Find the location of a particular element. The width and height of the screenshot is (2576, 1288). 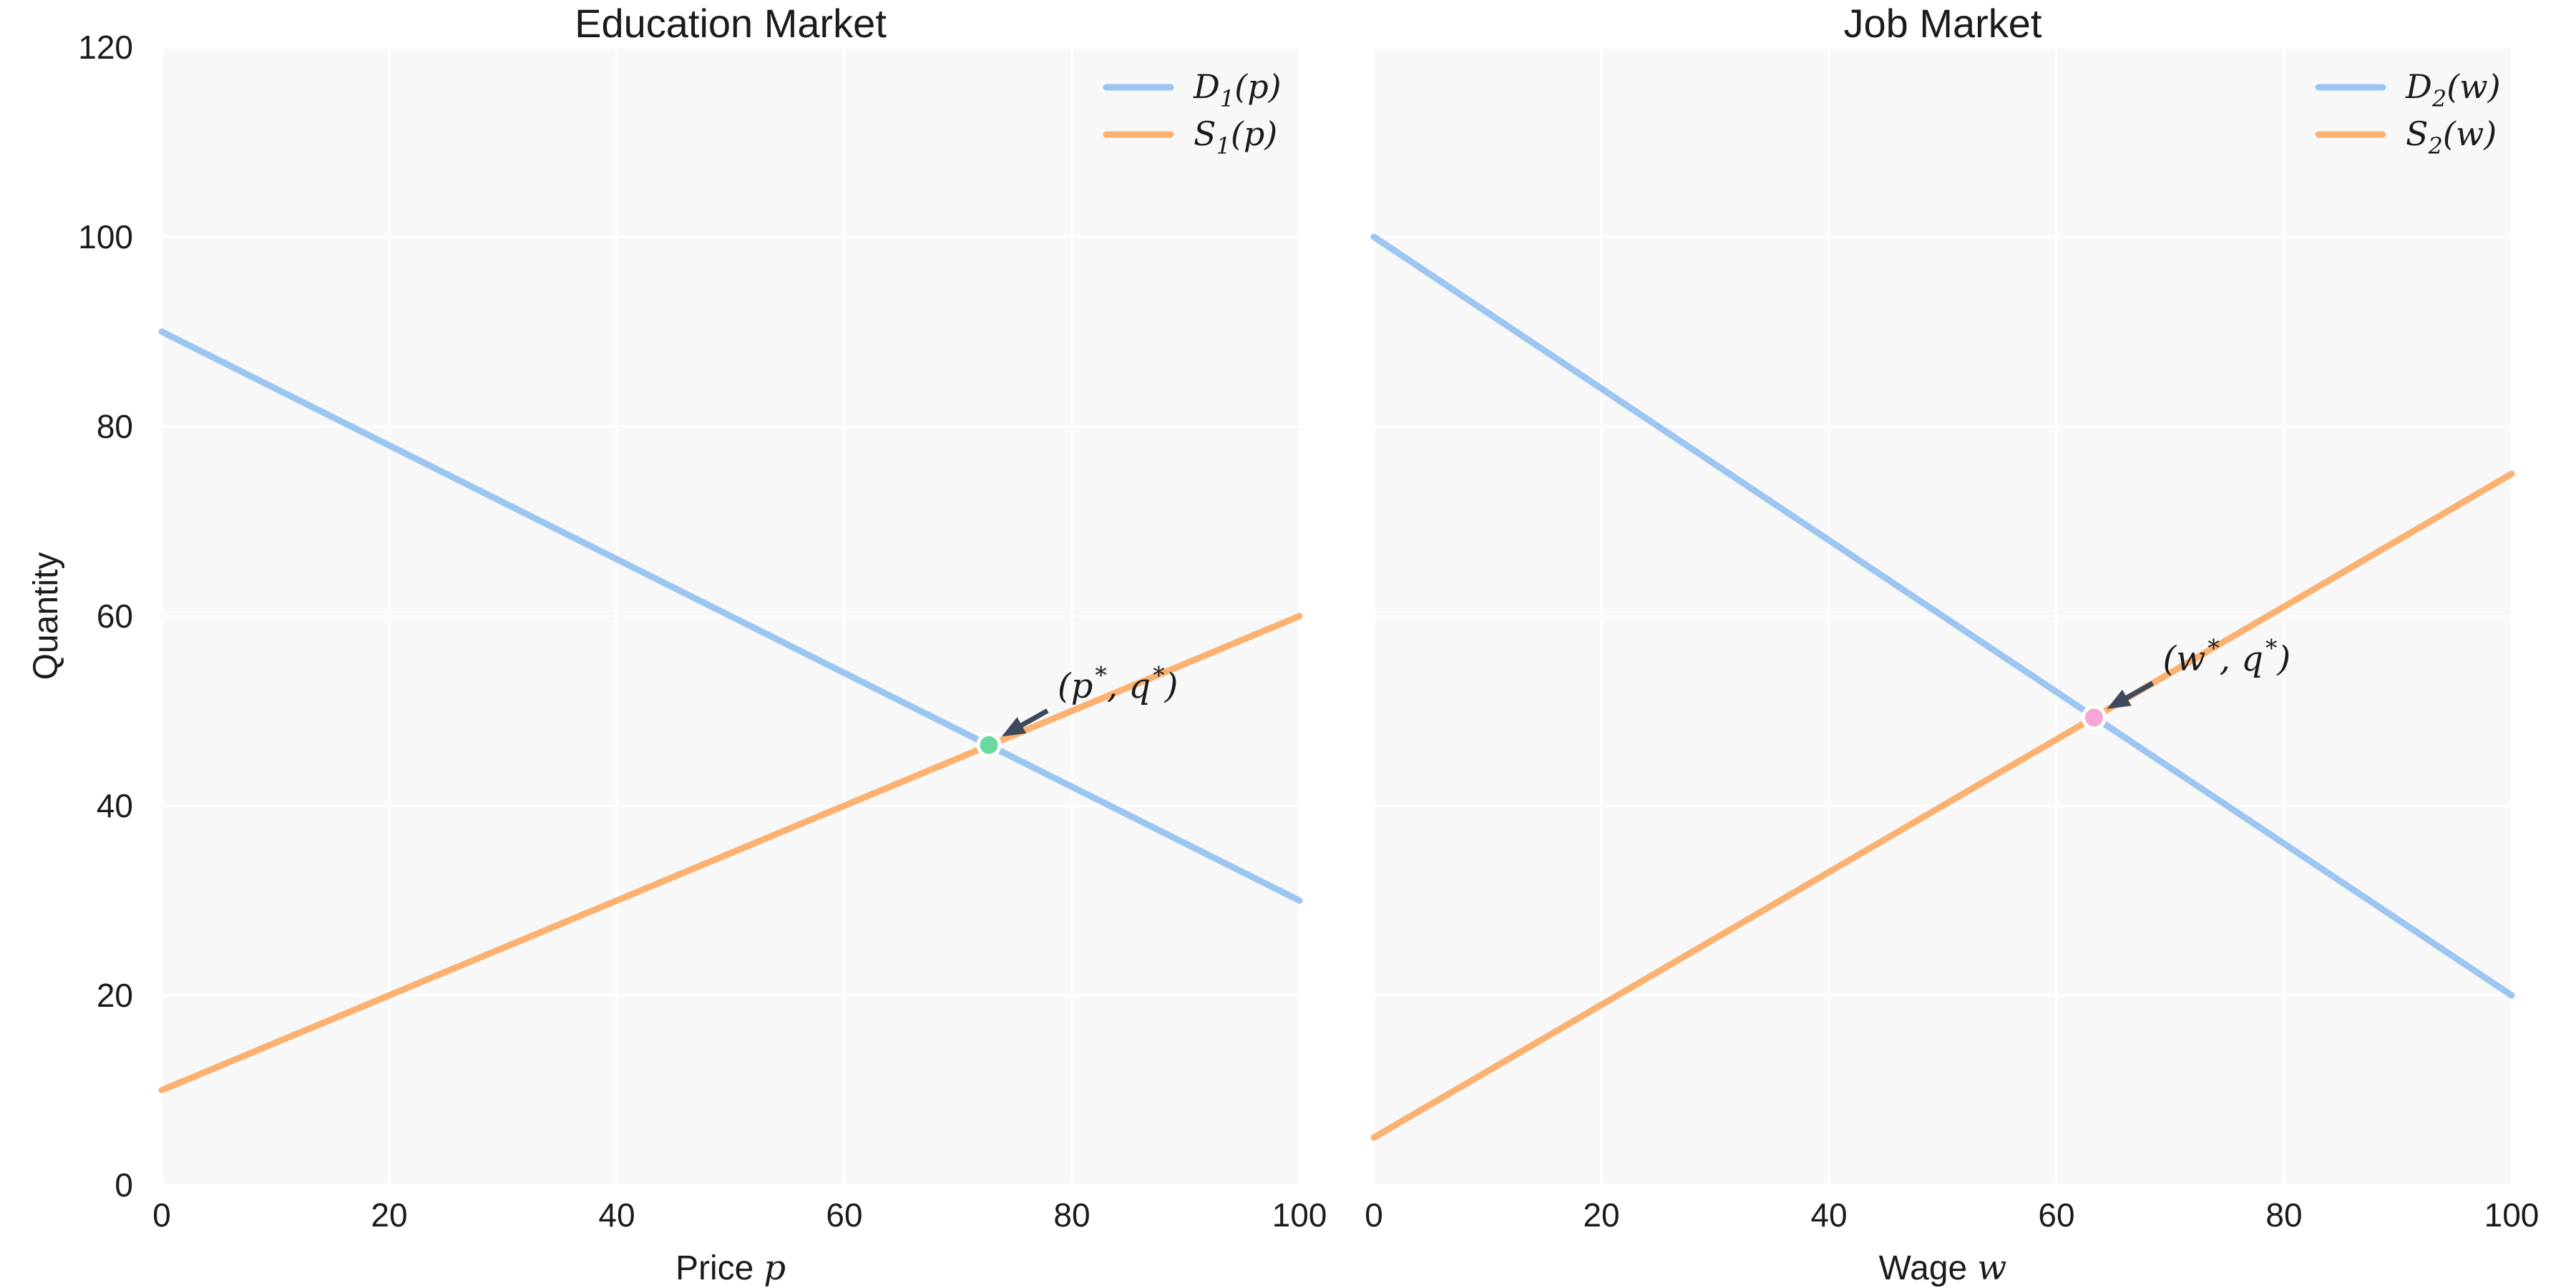

equilibrium-annotation: (p*, q*) is located at coordinates (1118, 683).